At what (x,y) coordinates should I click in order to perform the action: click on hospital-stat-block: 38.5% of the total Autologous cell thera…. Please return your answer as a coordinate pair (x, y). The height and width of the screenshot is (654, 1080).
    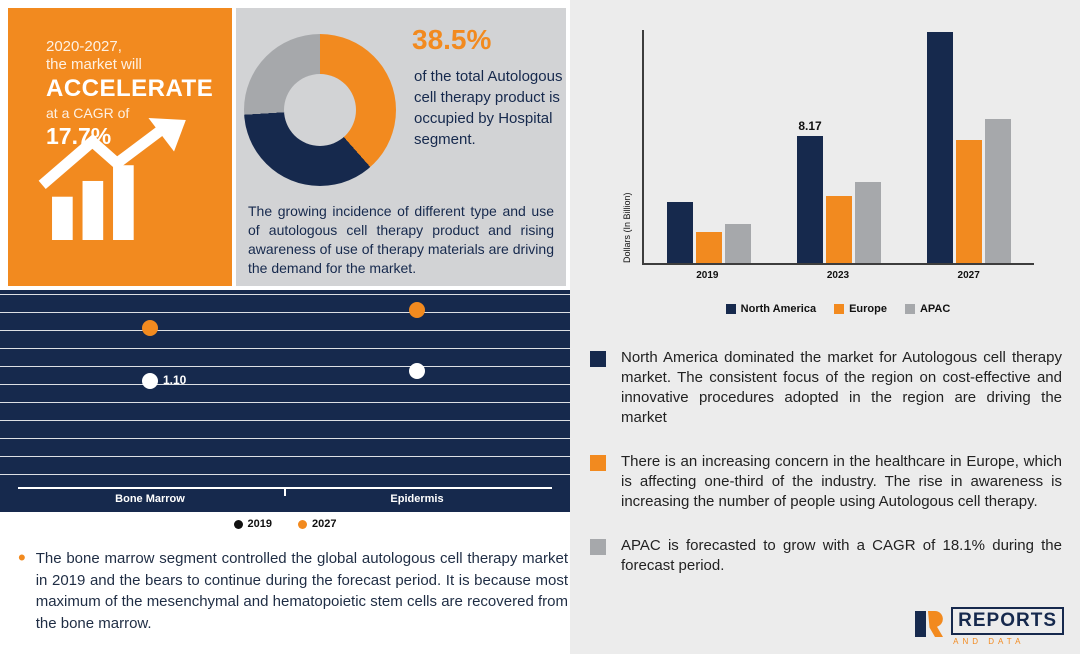
    Looking at the image, I should click on (401, 147).